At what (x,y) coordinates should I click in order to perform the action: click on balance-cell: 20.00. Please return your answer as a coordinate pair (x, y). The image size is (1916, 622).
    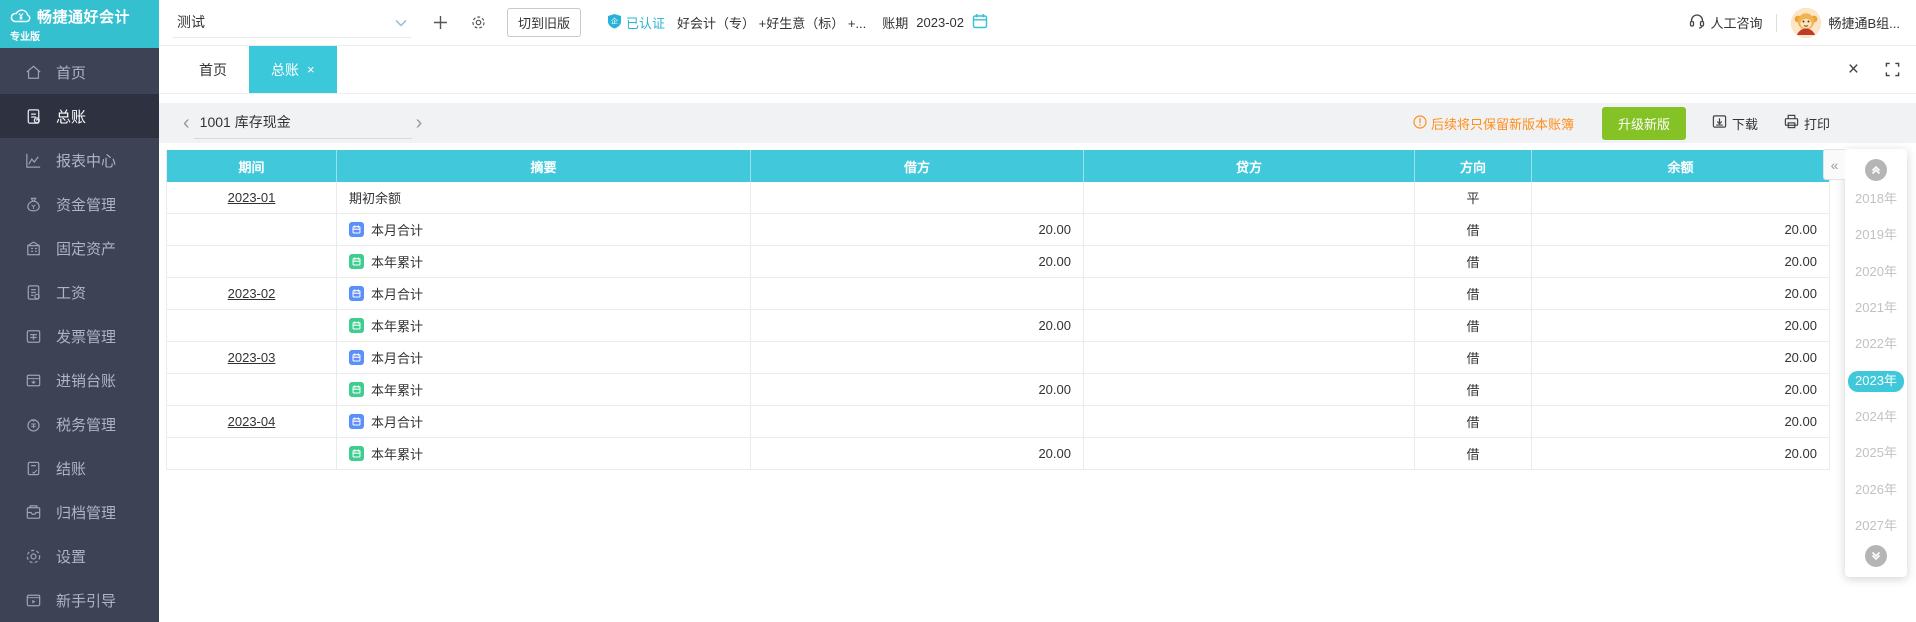
    Looking at the image, I should click on (1800, 357).